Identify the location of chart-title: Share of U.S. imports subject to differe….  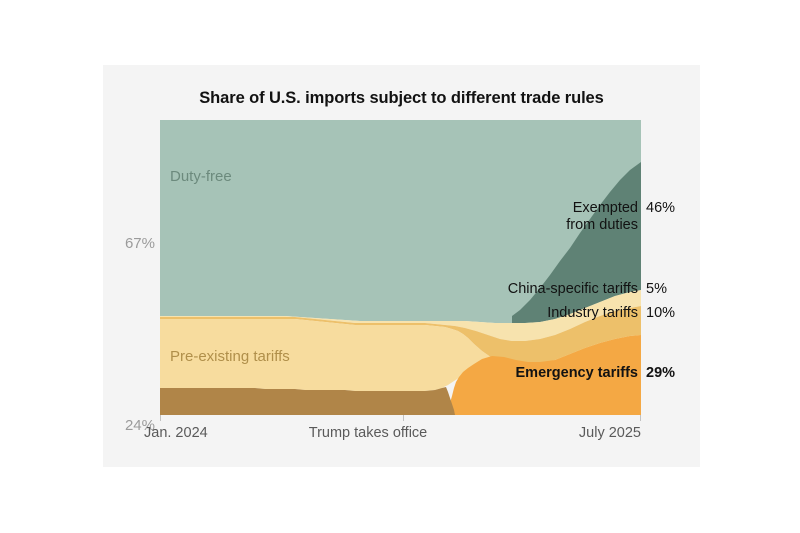
(401, 98).